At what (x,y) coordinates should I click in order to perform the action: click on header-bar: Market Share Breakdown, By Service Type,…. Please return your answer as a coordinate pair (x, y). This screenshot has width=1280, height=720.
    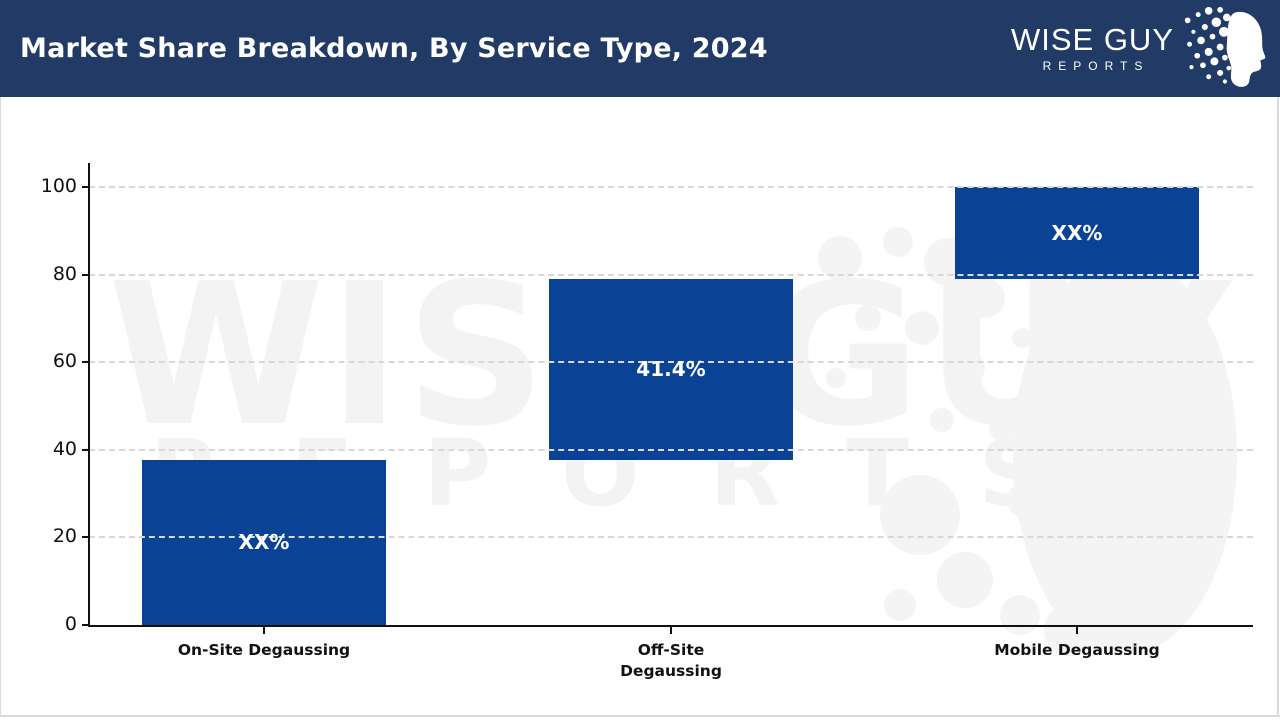
    Looking at the image, I should click on (640, 48).